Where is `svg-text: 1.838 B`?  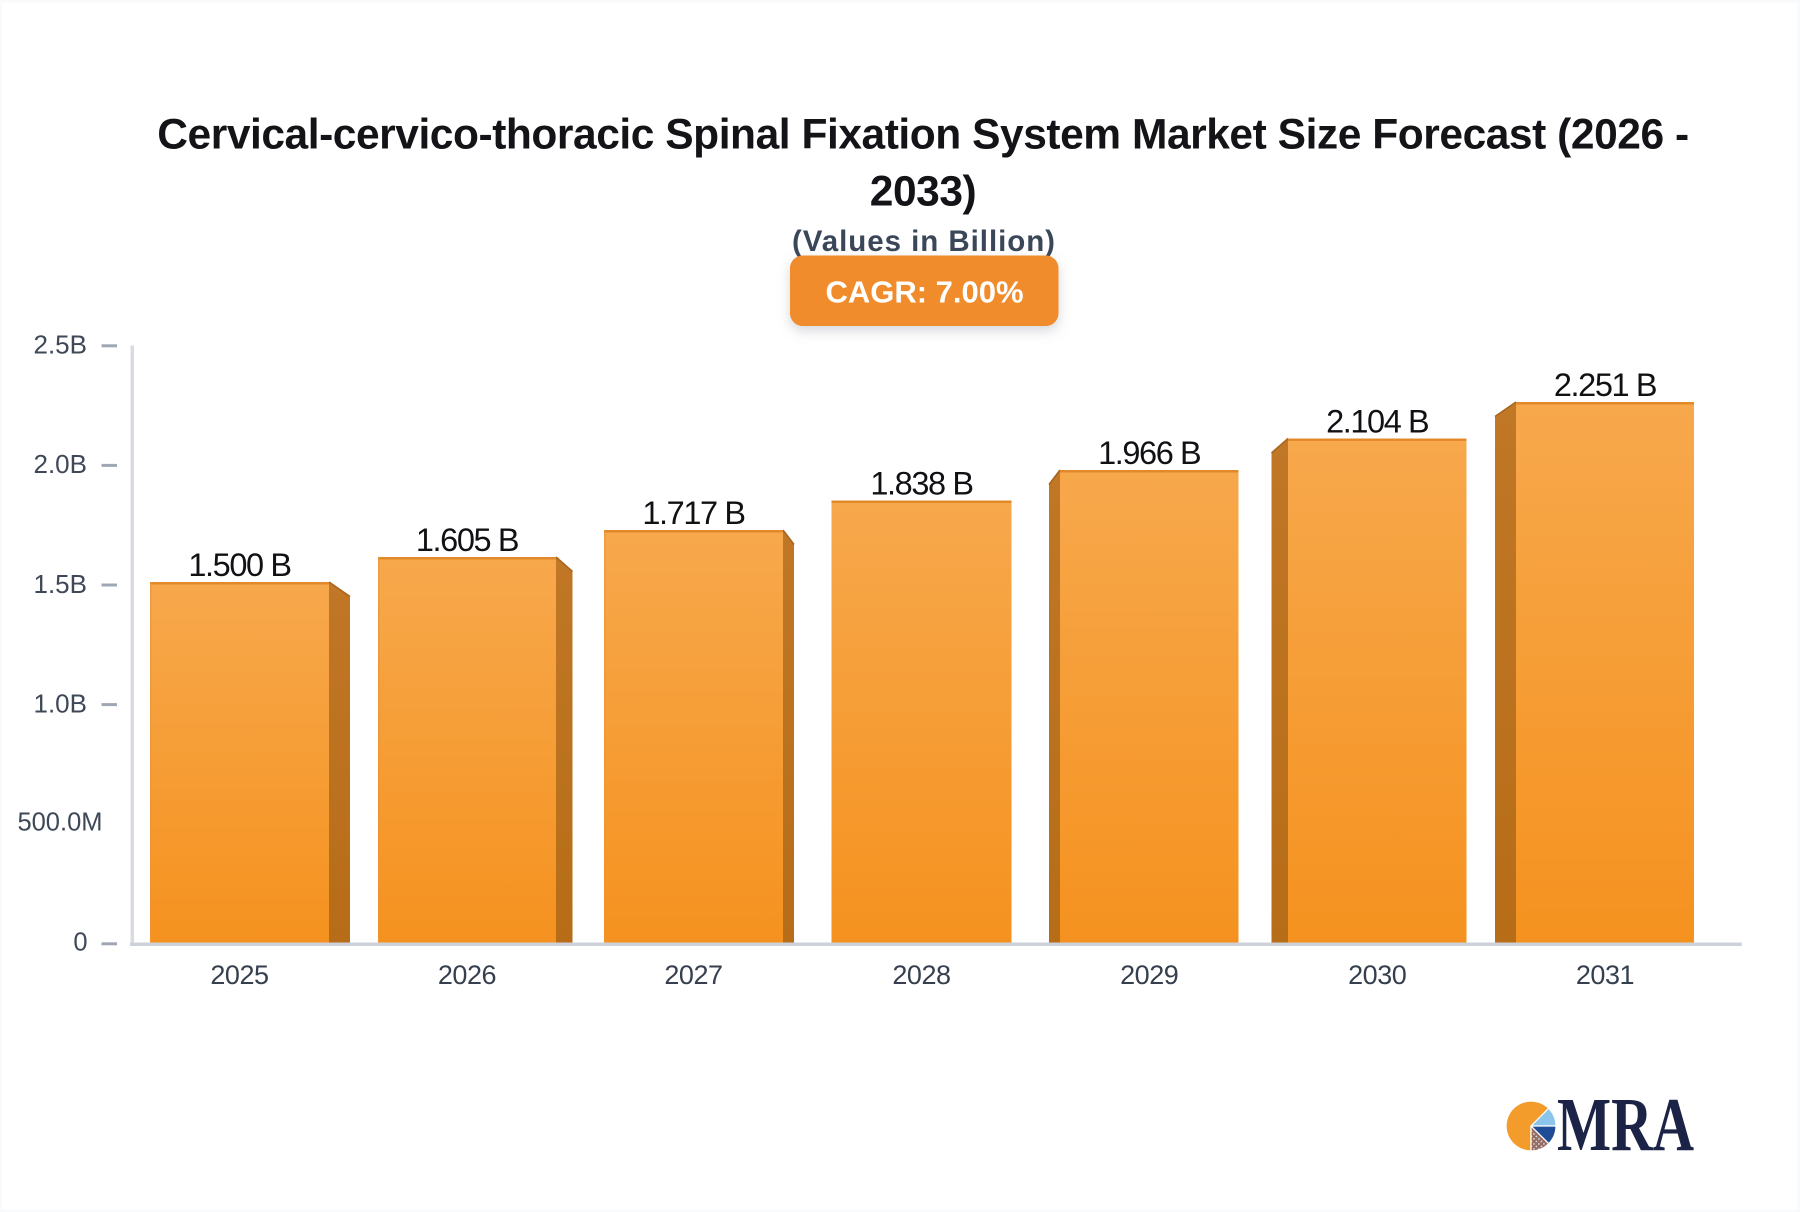
svg-text: 1.838 B is located at coordinates (921, 484).